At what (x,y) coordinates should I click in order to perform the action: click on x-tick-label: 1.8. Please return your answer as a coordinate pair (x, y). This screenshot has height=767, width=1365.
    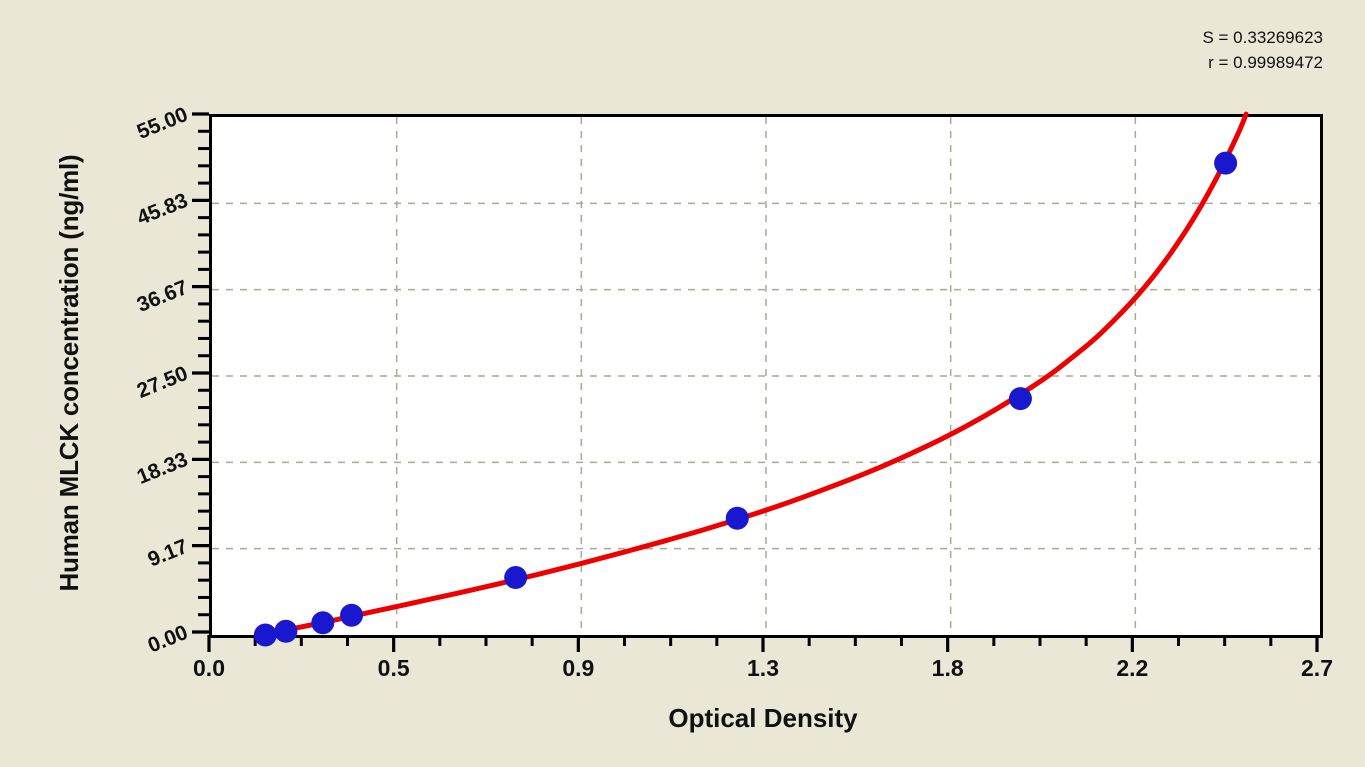
    Looking at the image, I should click on (947, 668).